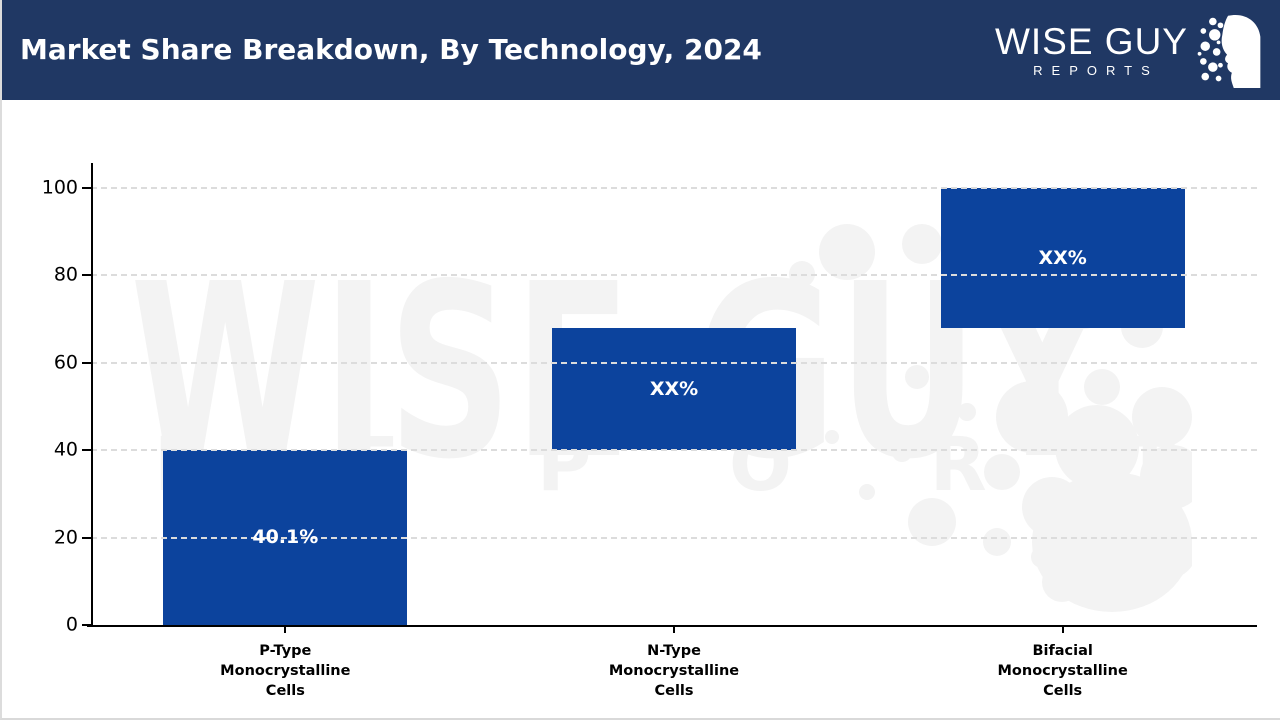 The image size is (1280, 720). What do you see at coordinates (1091, 41) in the screenshot?
I see `logo-wiseguy-label: WISE GUY` at bounding box center [1091, 41].